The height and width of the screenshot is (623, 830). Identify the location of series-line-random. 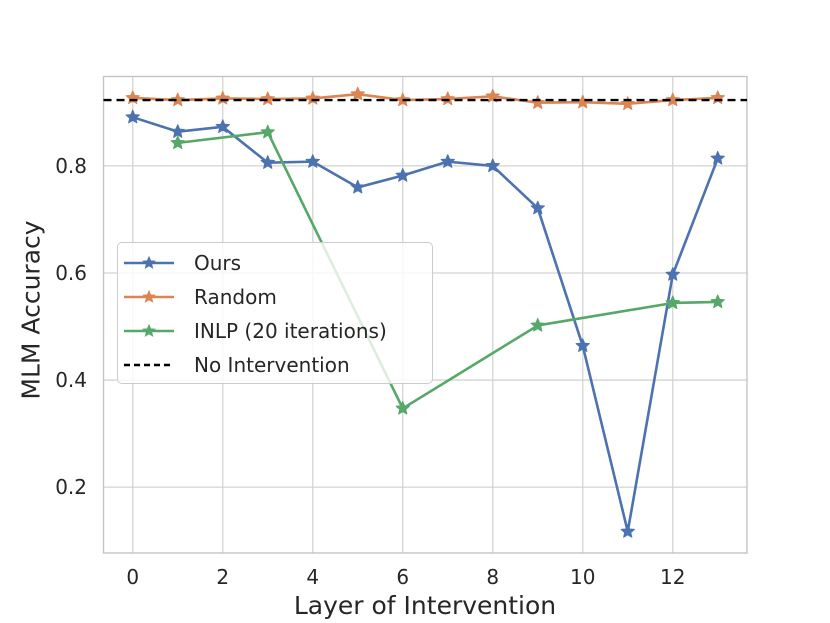
(425, 99).